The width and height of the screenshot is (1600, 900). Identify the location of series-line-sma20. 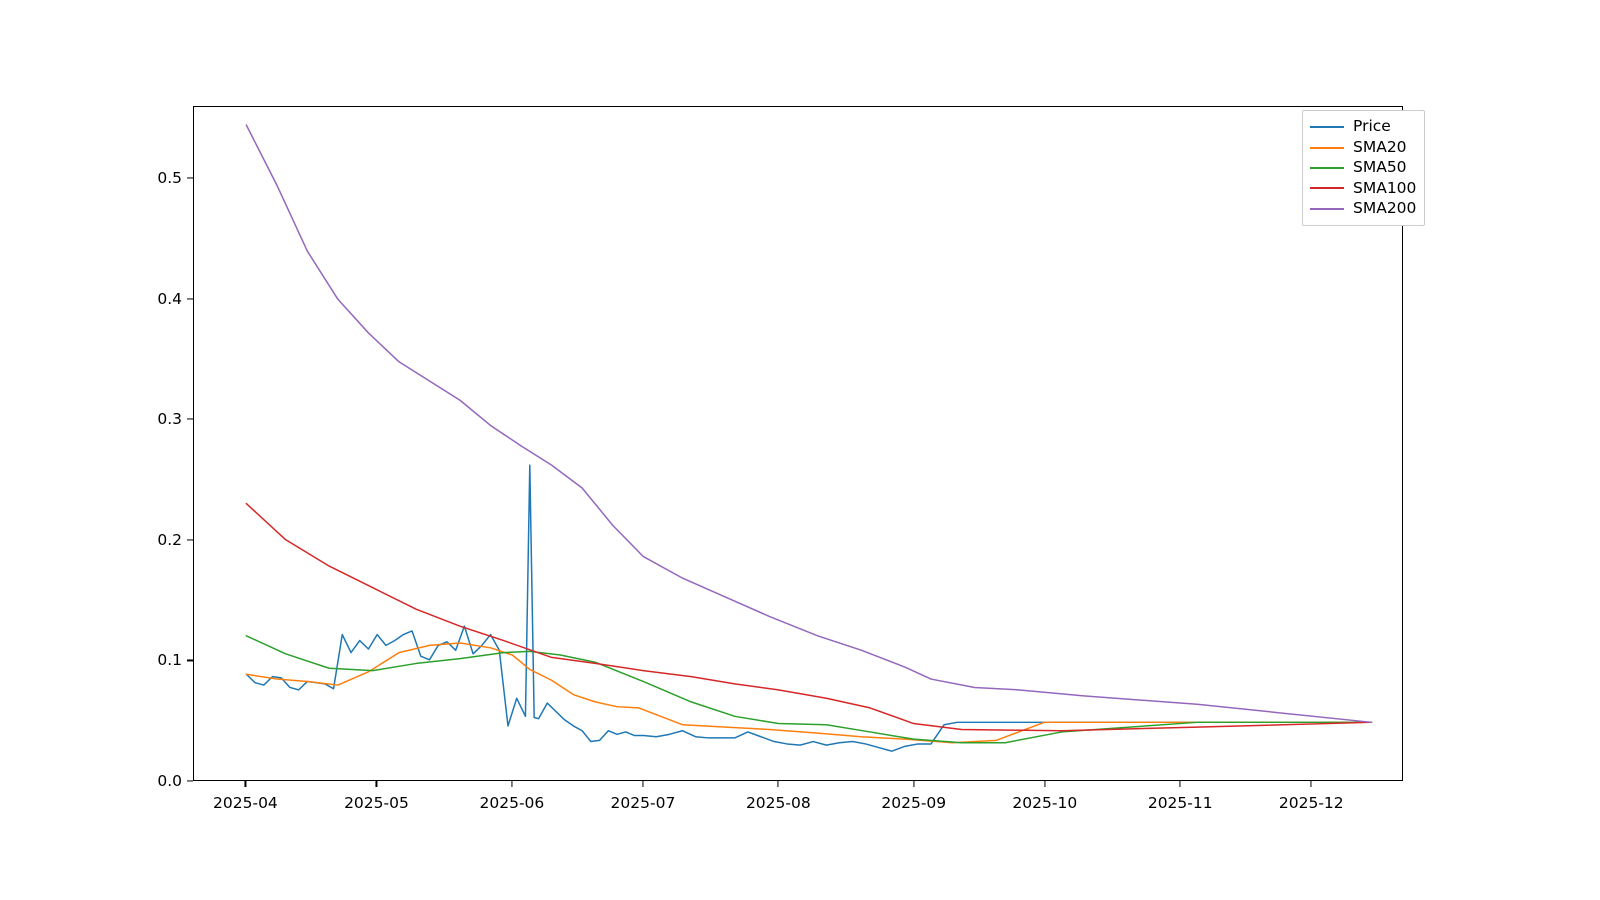
(809, 693).